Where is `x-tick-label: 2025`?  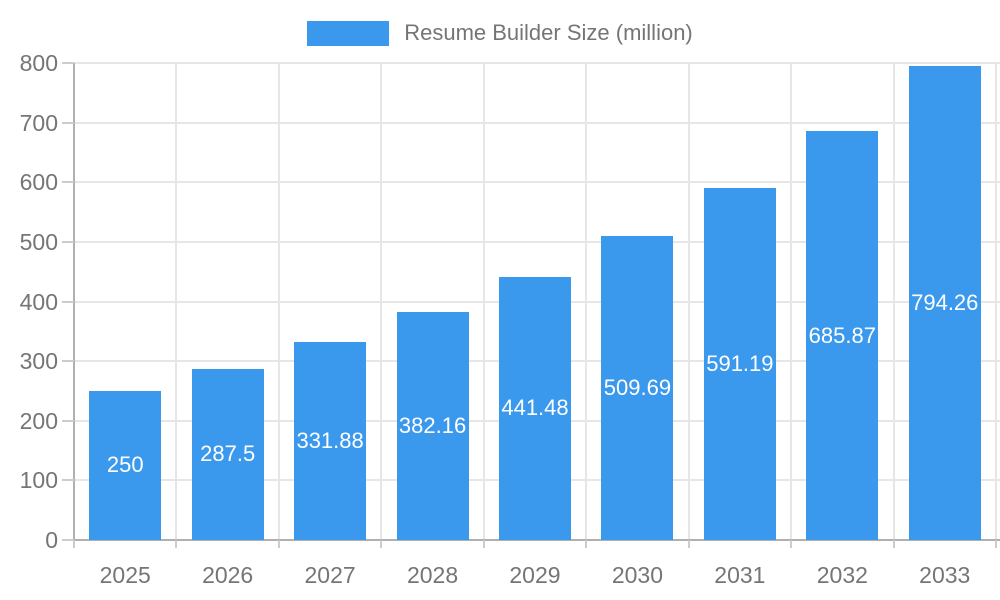 x-tick-label: 2025 is located at coordinates (125, 575).